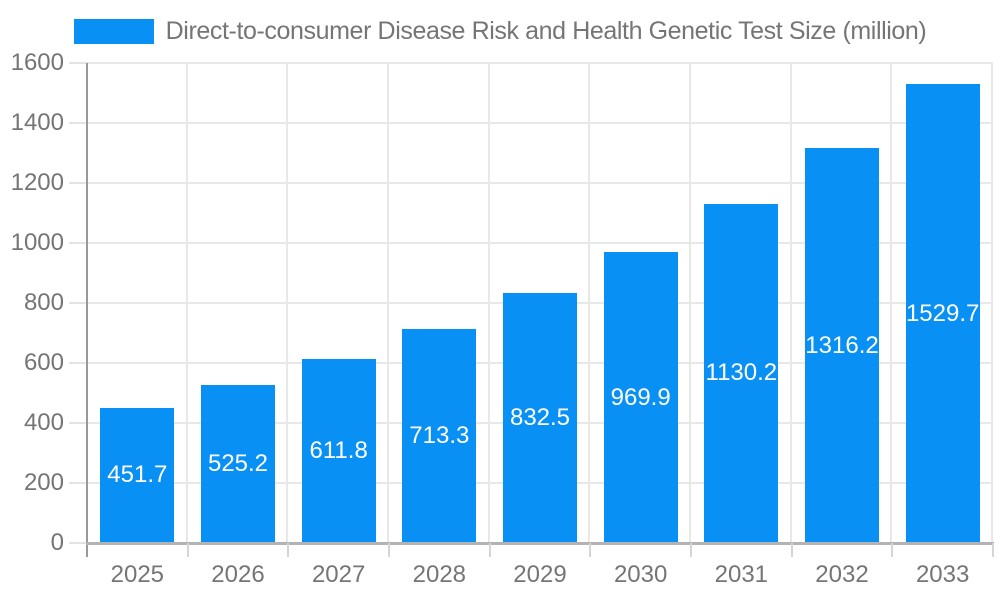 The width and height of the screenshot is (1000, 600). I want to click on x-tick-label: 2025, so click(137, 574).